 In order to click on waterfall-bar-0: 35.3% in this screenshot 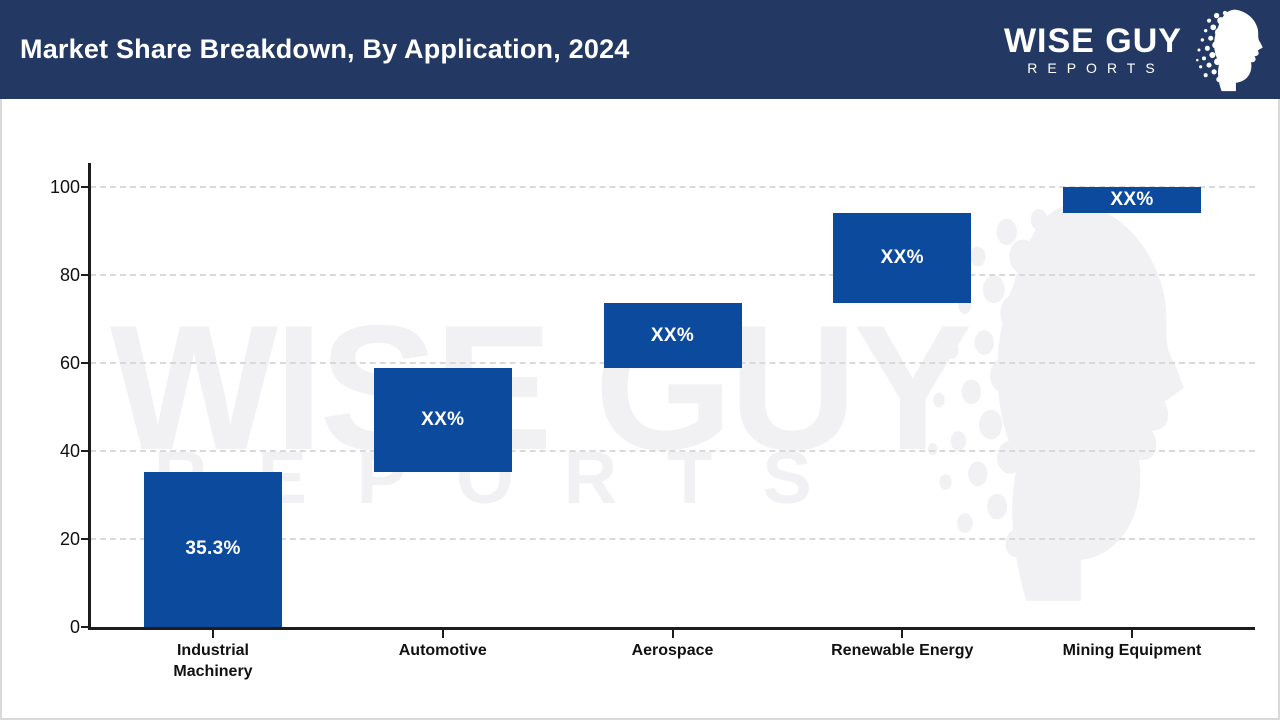, I will do `click(213, 549)`.